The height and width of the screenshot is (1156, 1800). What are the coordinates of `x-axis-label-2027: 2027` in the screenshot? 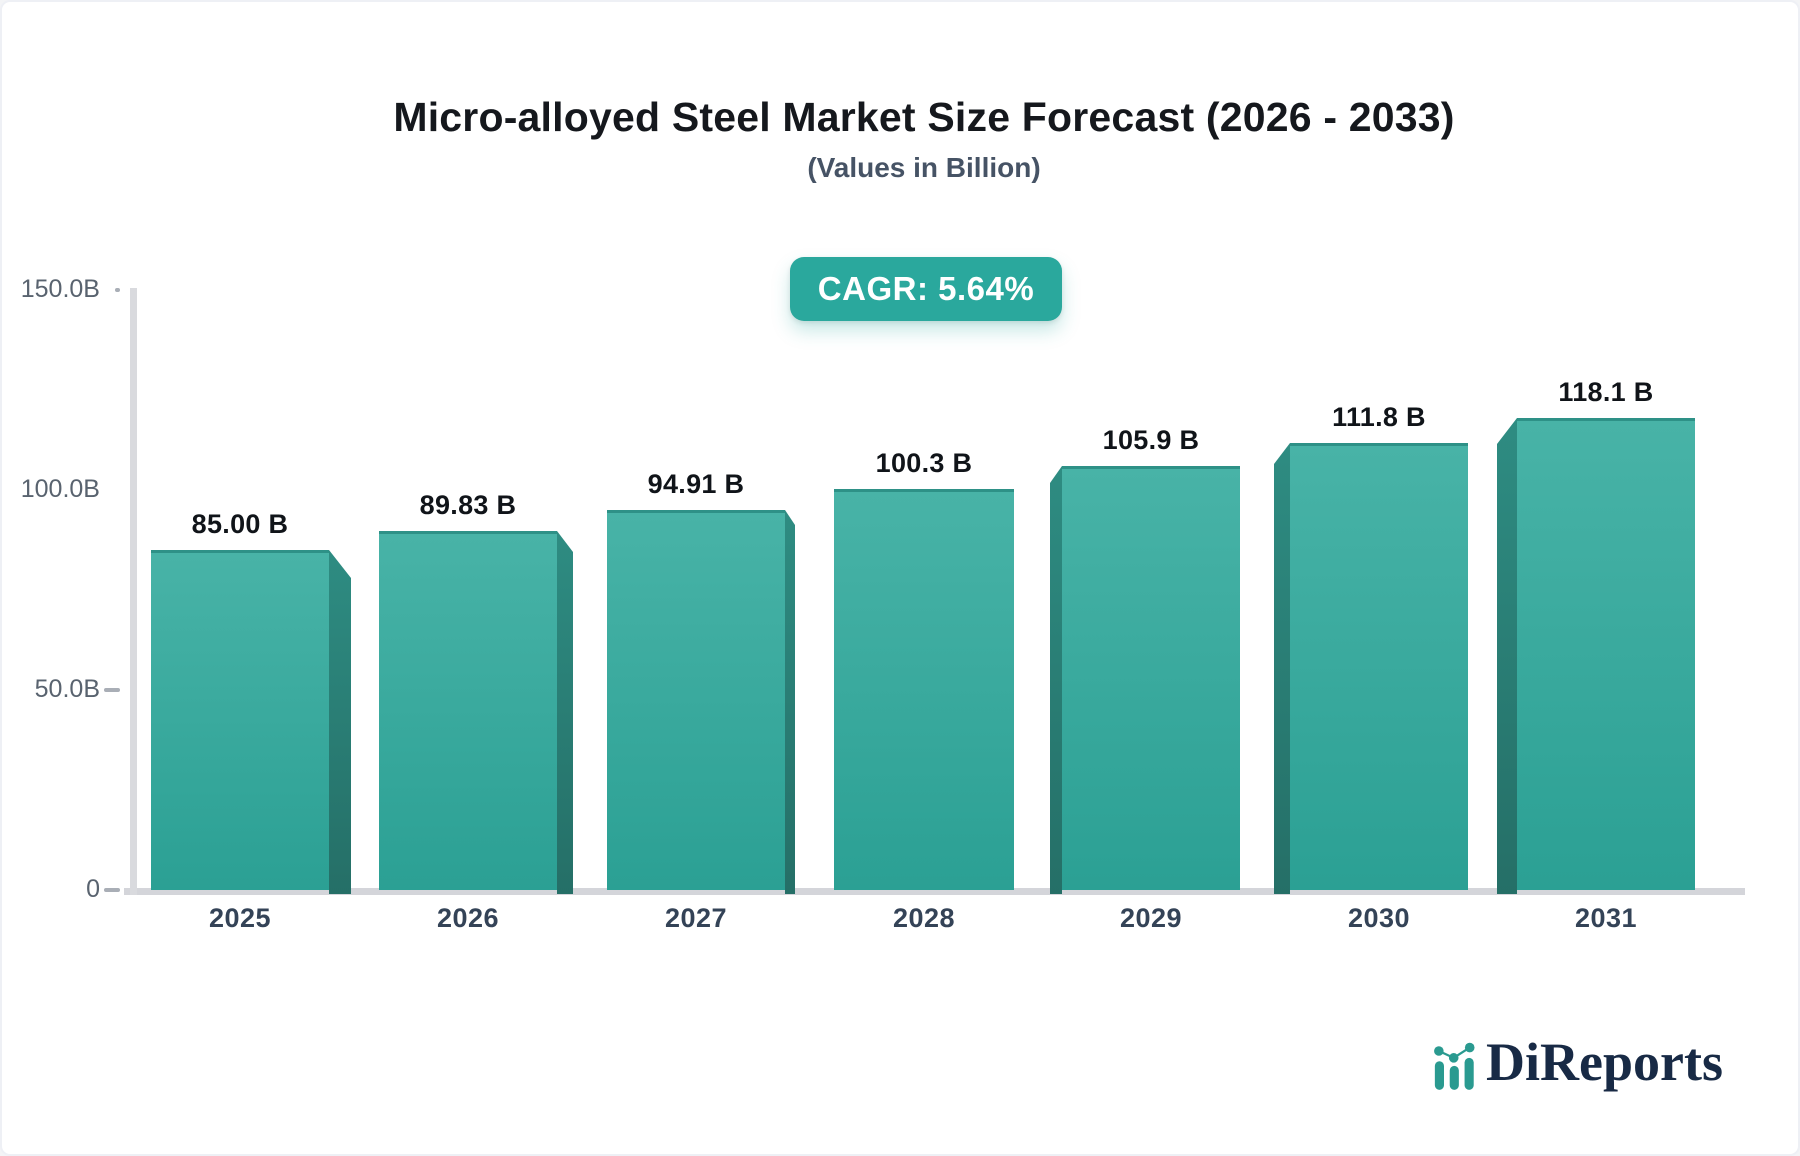 It's located at (696, 918).